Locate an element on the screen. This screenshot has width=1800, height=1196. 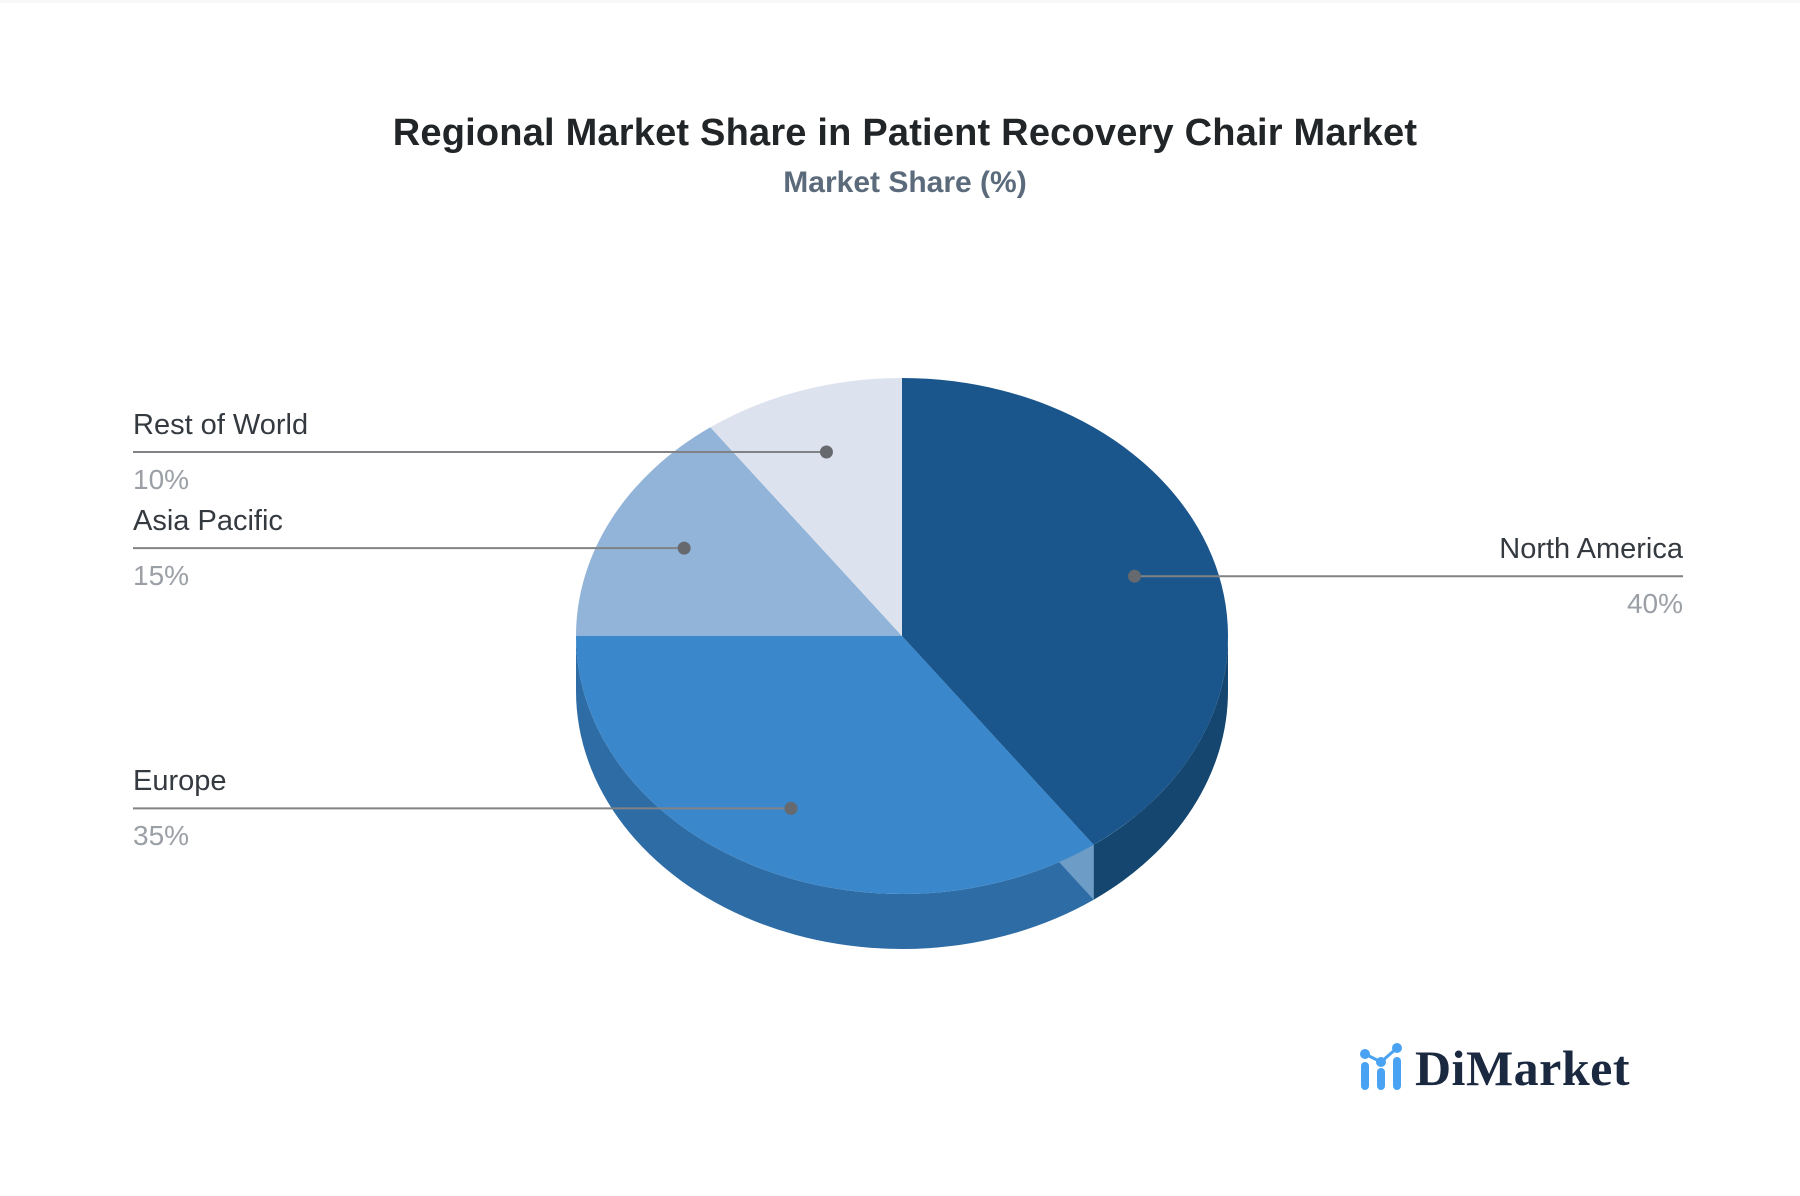
leader-dot-europe is located at coordinates (791, 808).